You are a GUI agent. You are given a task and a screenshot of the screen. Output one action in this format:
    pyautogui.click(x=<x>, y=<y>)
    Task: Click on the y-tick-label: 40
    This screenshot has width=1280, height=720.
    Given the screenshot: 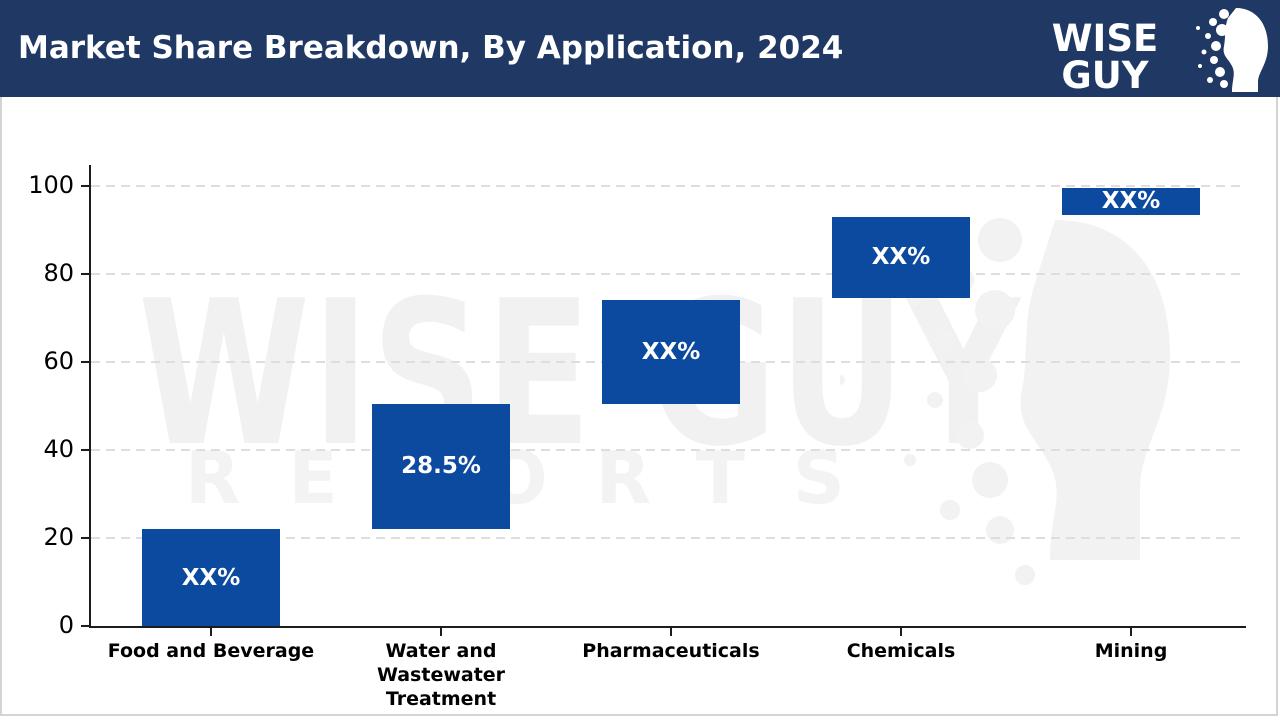 What is the action you would take?
    pyautogui.click(x=58, y=449)
    